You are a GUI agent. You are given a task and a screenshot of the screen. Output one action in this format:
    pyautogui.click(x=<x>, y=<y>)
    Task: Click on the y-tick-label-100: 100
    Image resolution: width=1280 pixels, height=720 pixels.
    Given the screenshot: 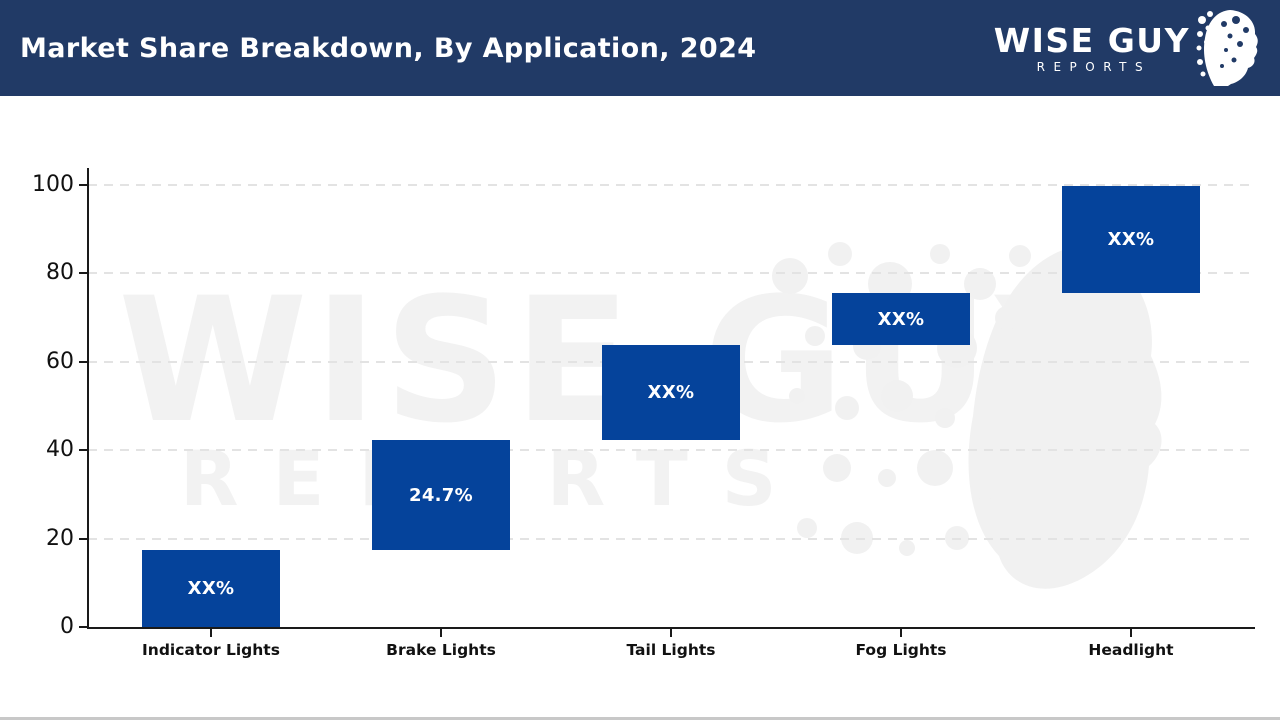 What is the action you would take?
    pyautogui.click(x=53, y=184)
    